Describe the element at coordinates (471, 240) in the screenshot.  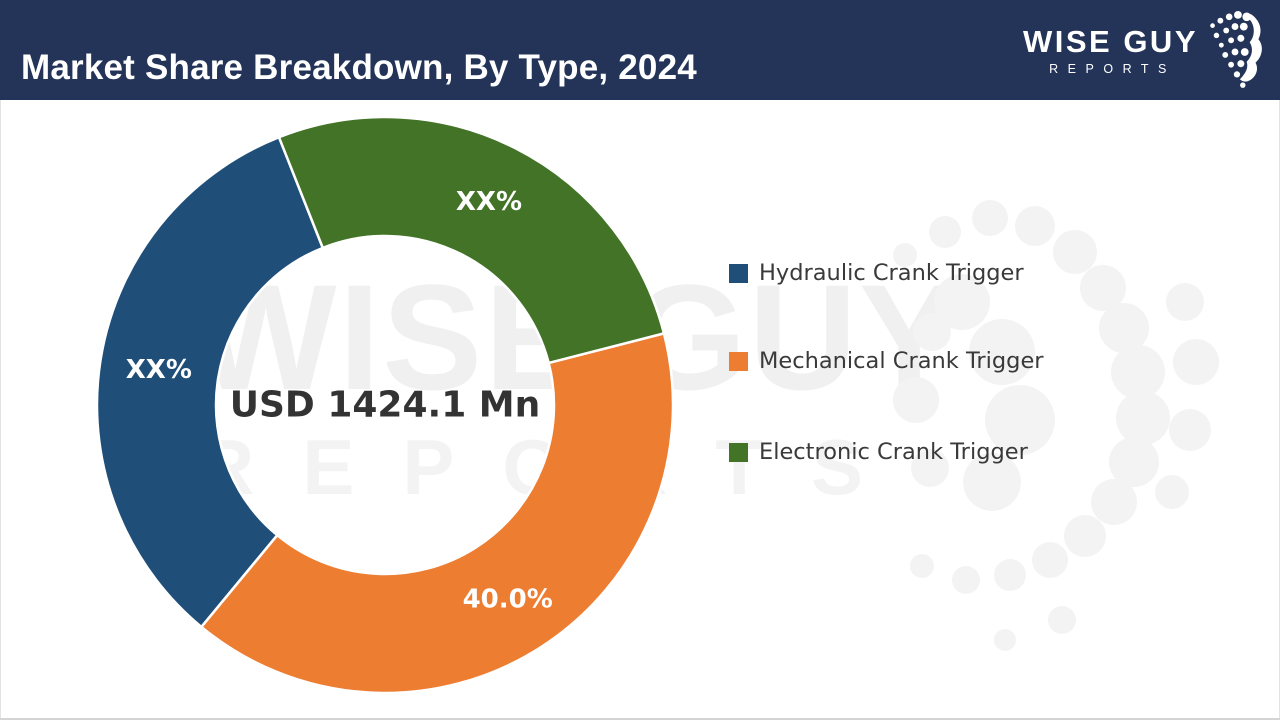
I see `slice-electronic-crank-trigger` at that location.